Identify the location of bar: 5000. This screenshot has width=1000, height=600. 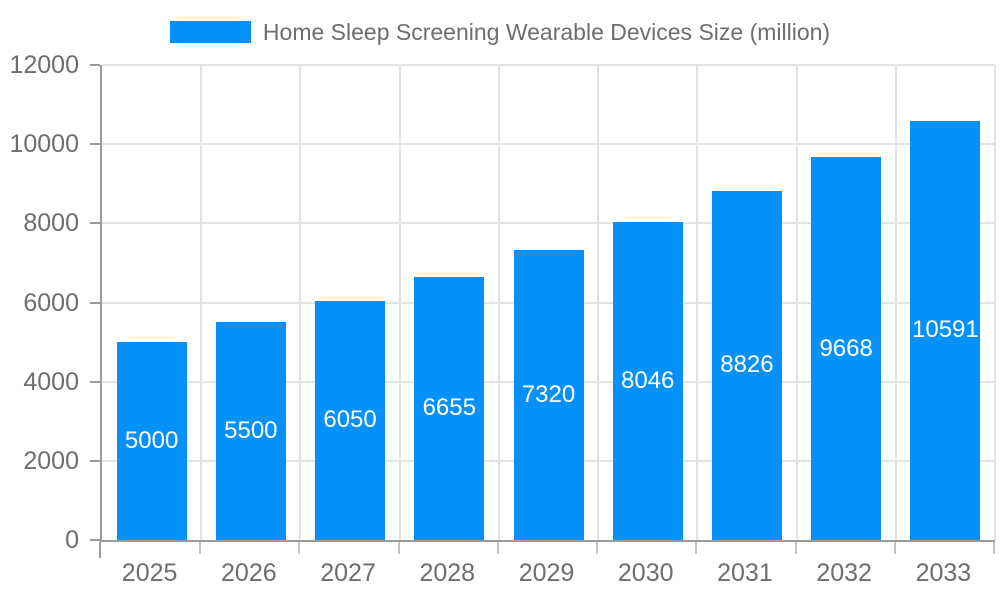
(151, 441).